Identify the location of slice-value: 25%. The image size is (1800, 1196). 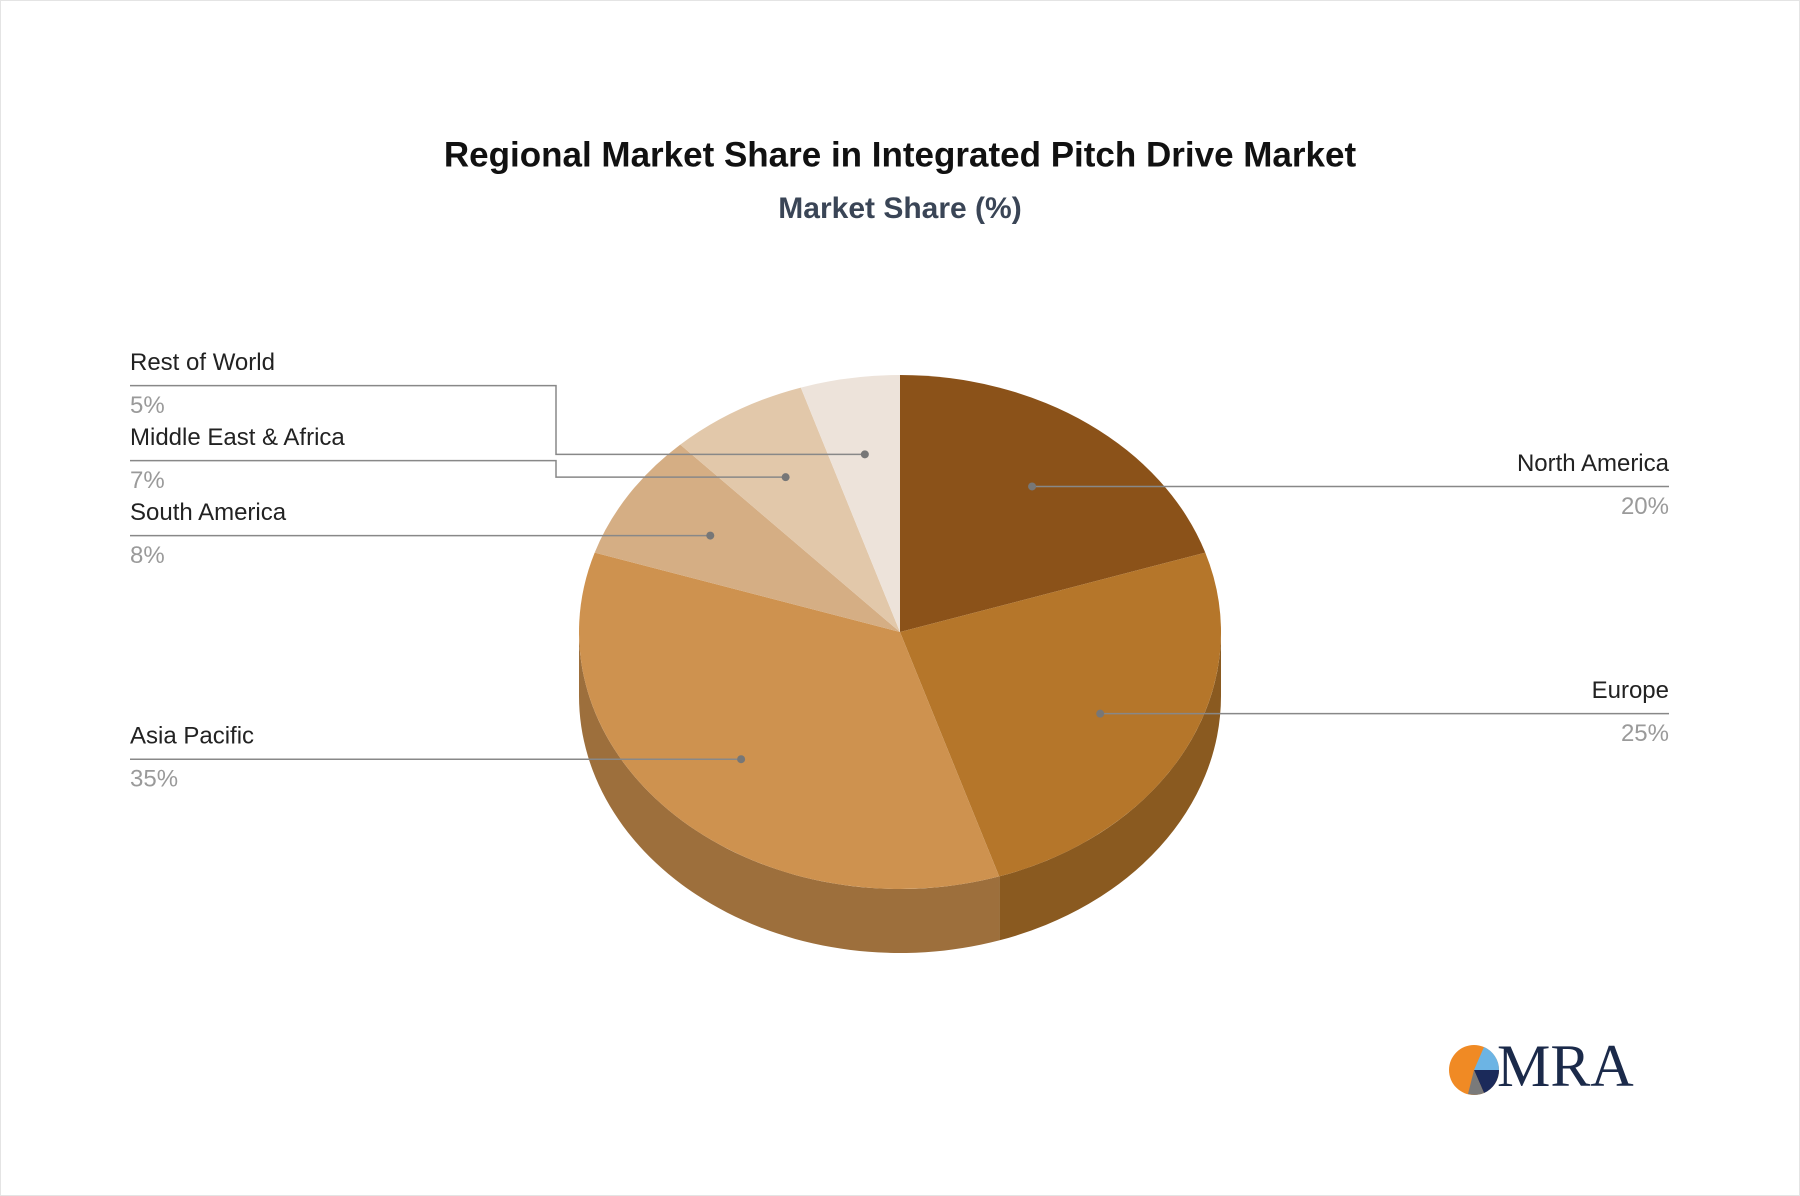
(1645, 733).